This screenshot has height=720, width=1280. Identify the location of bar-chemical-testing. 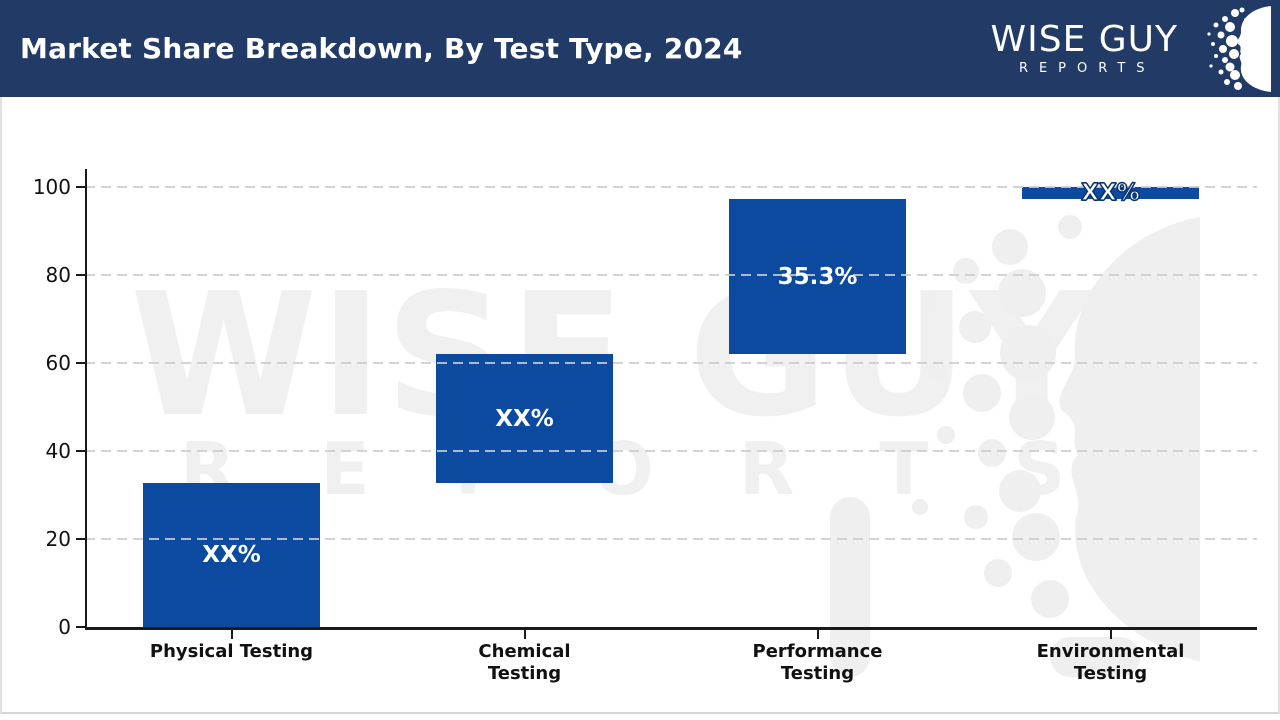
(524, 419).